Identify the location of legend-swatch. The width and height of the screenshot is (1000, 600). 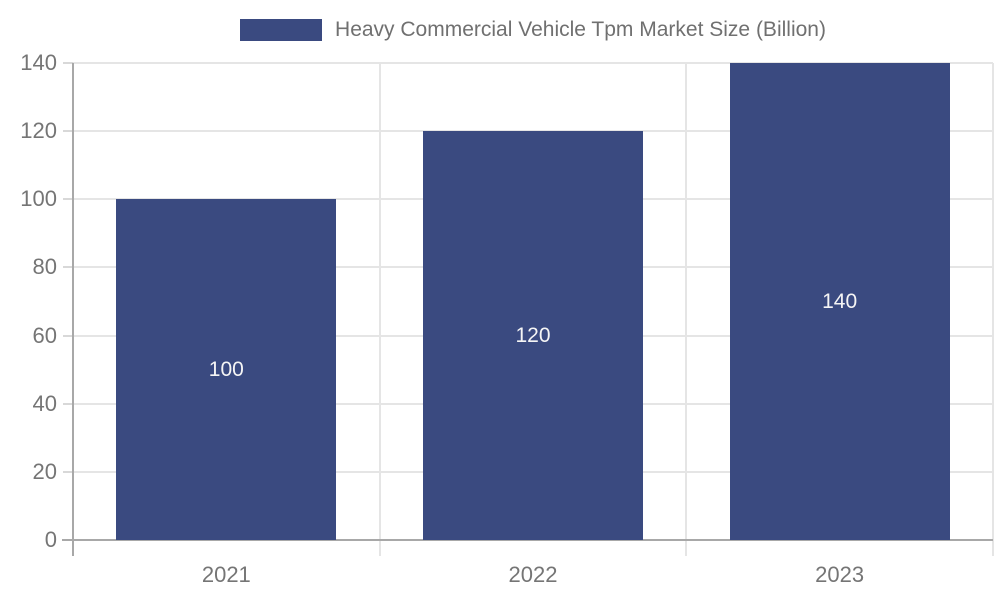
(281, 30).